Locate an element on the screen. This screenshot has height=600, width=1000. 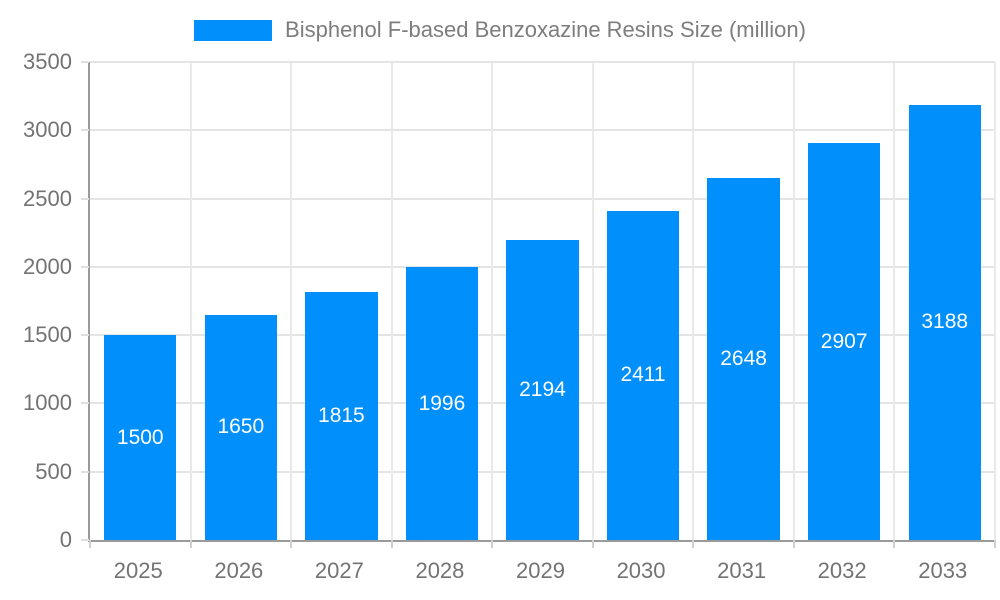
bar-value-label: 3188 is located at coordinates (945, 322).